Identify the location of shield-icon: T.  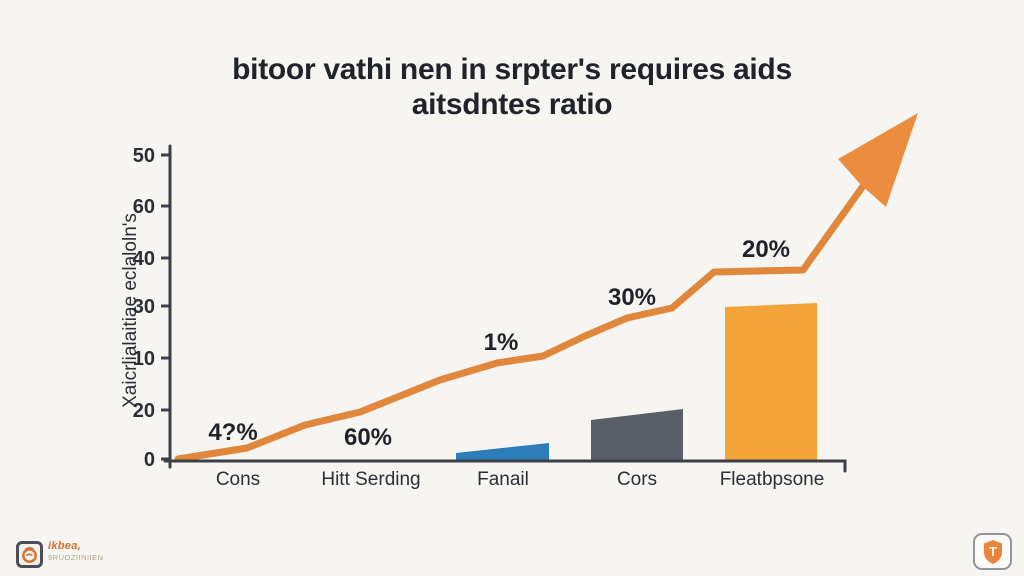
(992, 551).